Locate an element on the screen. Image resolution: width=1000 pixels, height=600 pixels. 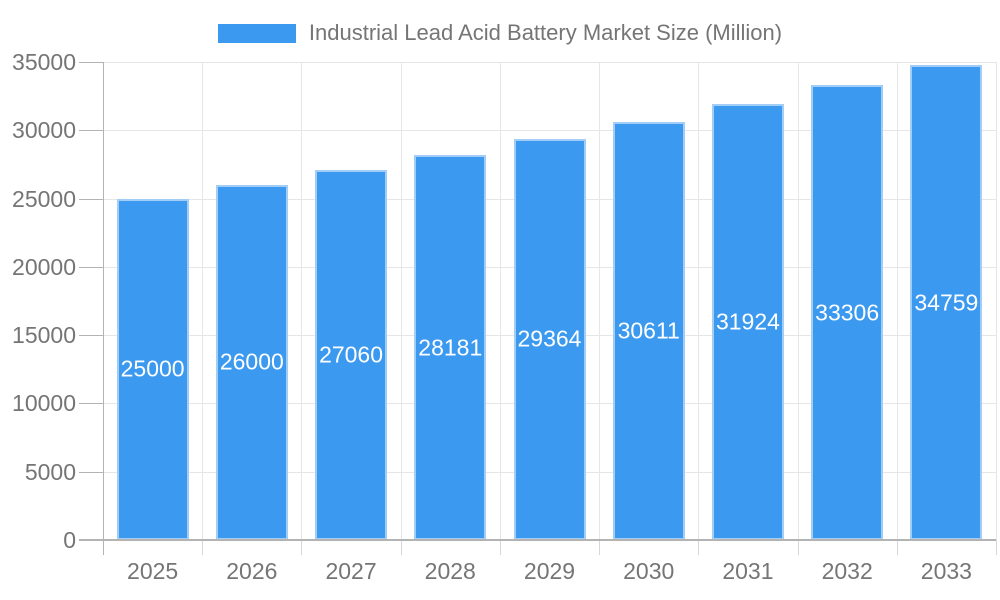
y-axis-label: 10000 is located at coordinates (44, 403).